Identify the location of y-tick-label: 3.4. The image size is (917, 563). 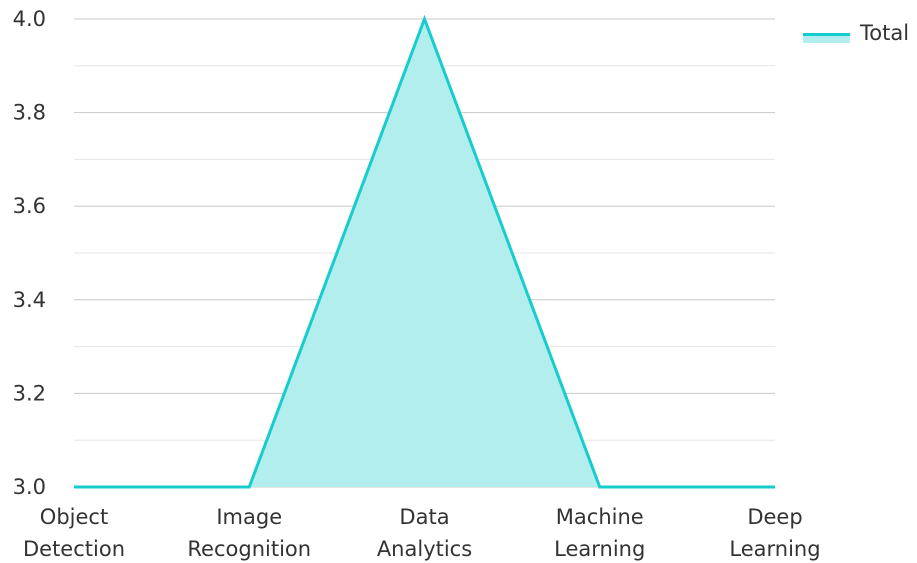
(29, 300).